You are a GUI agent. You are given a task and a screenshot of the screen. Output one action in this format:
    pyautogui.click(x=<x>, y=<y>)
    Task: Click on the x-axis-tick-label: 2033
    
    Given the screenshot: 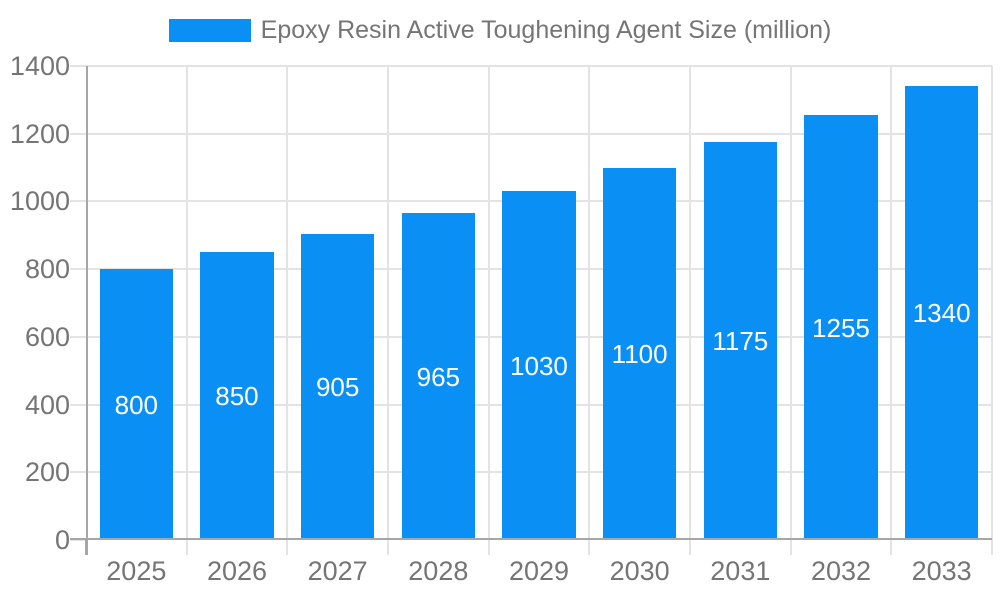 What is the action you would take?
    pyautogui.click(x=941, y=571)
    